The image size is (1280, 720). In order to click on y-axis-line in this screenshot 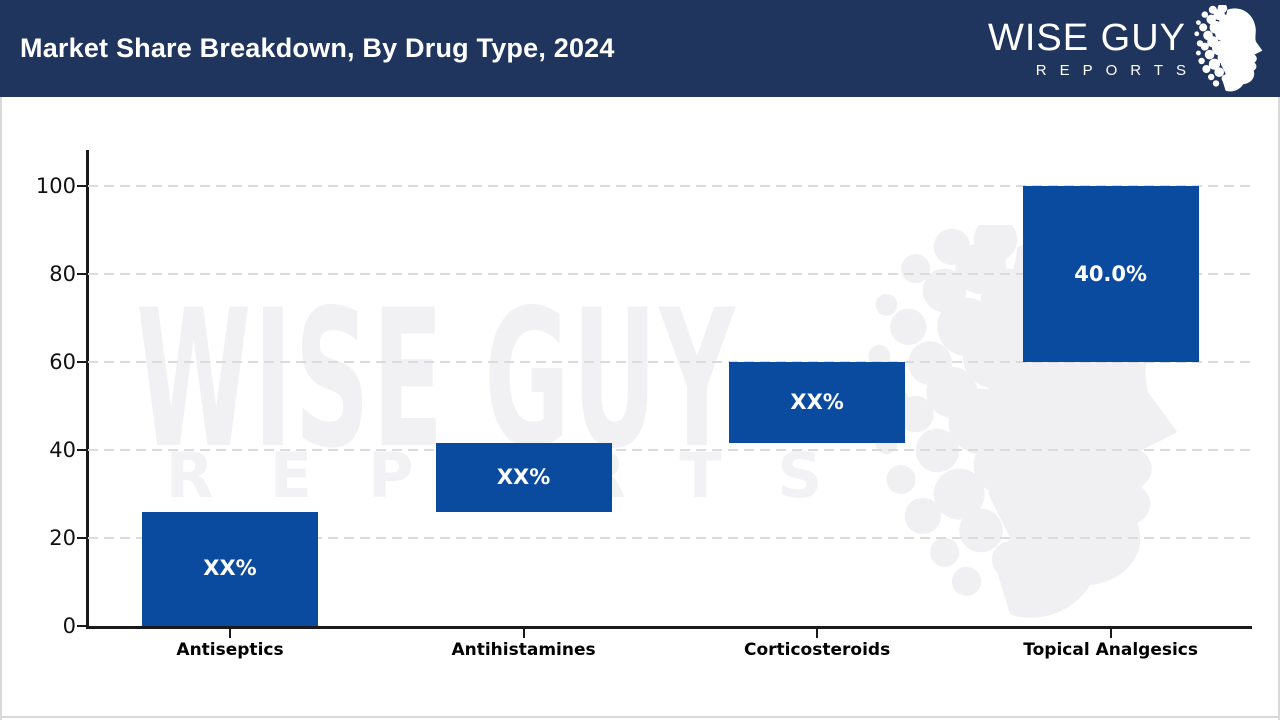, I will do `click(87, 389)`.